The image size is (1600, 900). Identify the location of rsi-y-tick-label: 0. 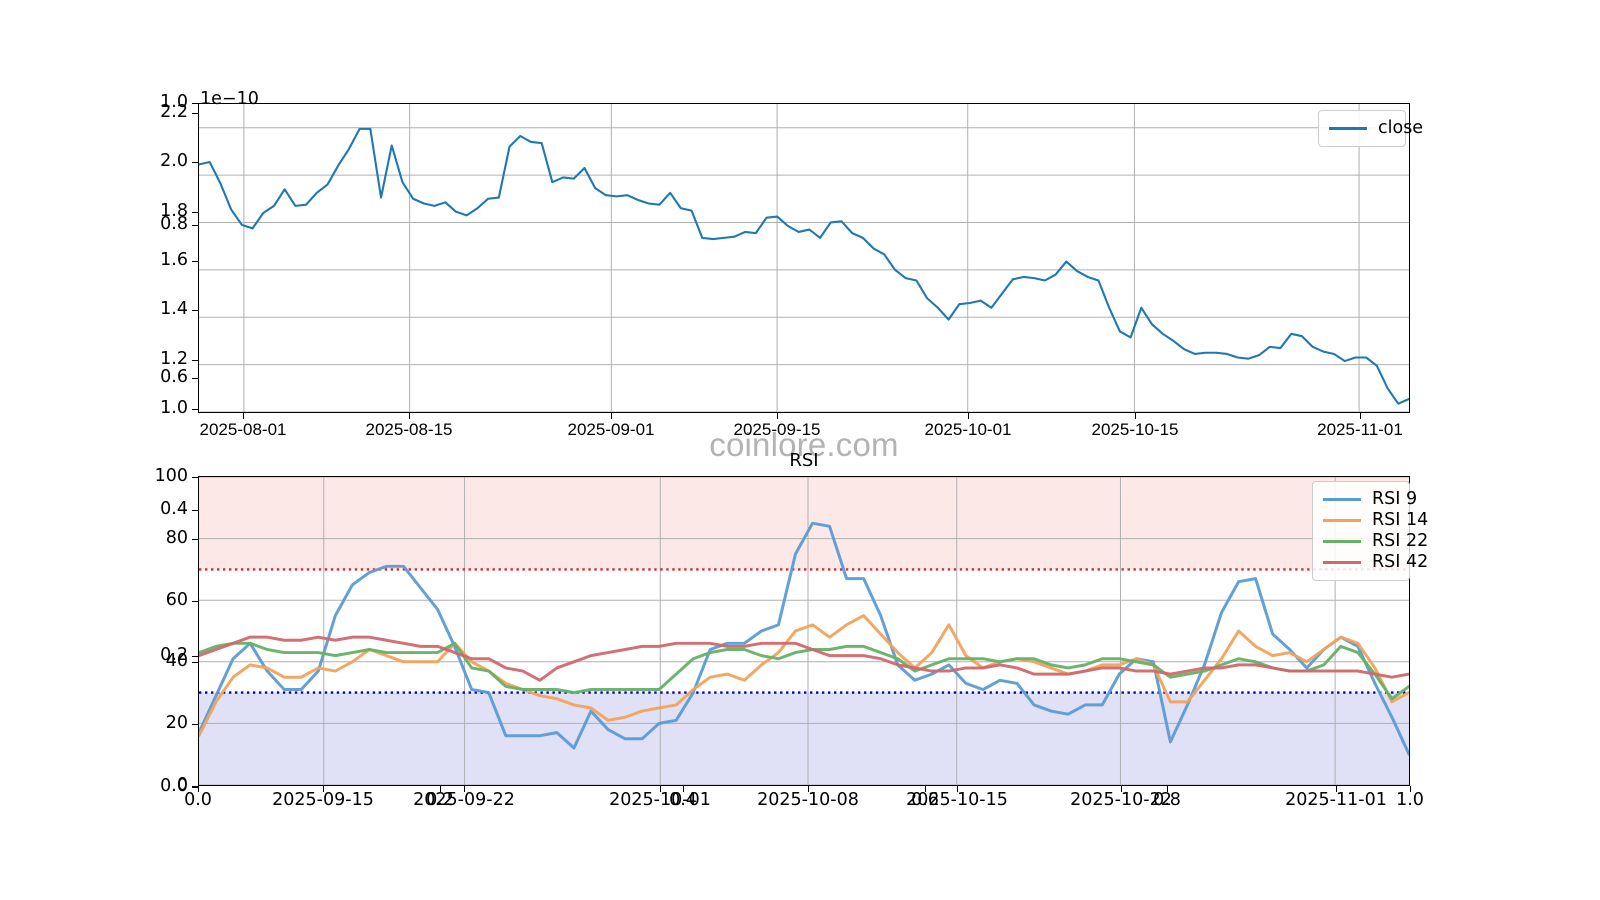
(182, 785).